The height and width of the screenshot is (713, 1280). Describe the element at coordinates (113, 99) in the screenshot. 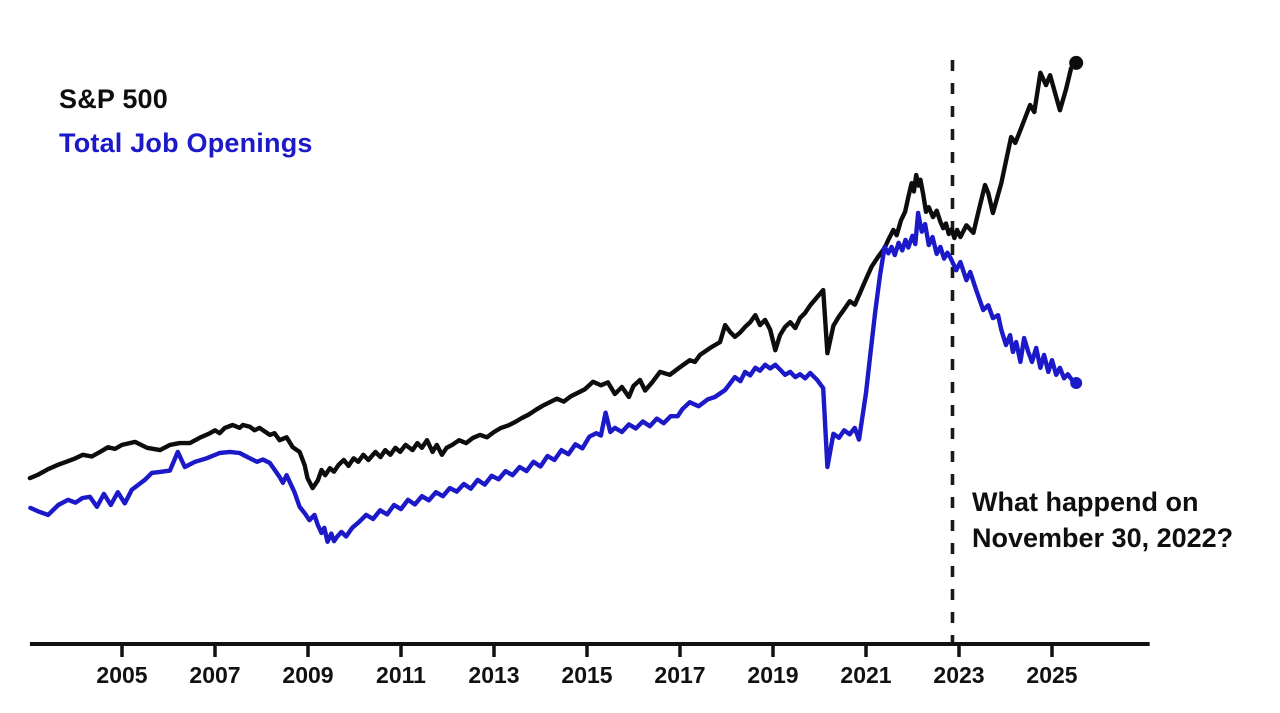

I see `legend-sp500-label: S&P 500` at that location.